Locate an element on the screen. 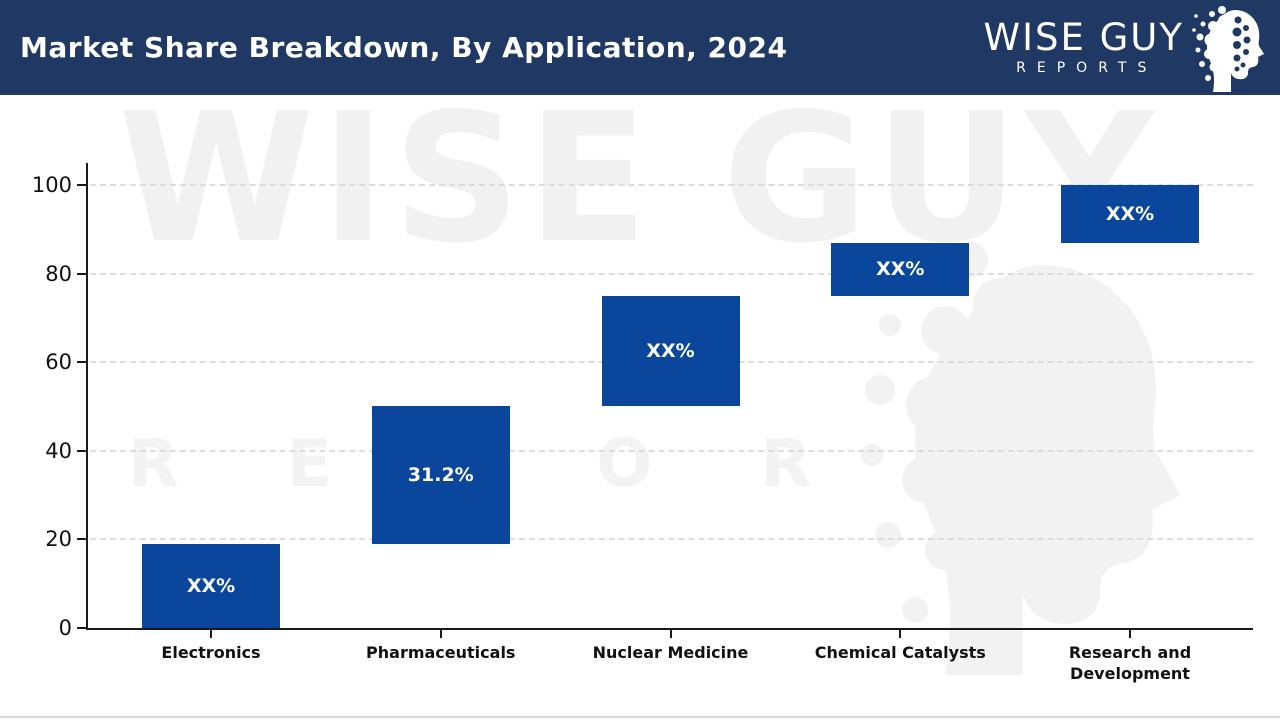 The height and width of the screenshot is (720, 1280). x-tick-research-and-development is located at coordinates (1130, 634).